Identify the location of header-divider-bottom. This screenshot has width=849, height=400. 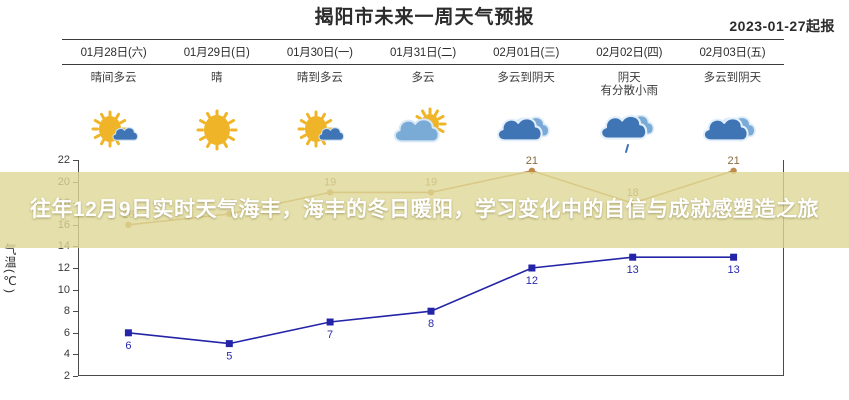
(423, 64).